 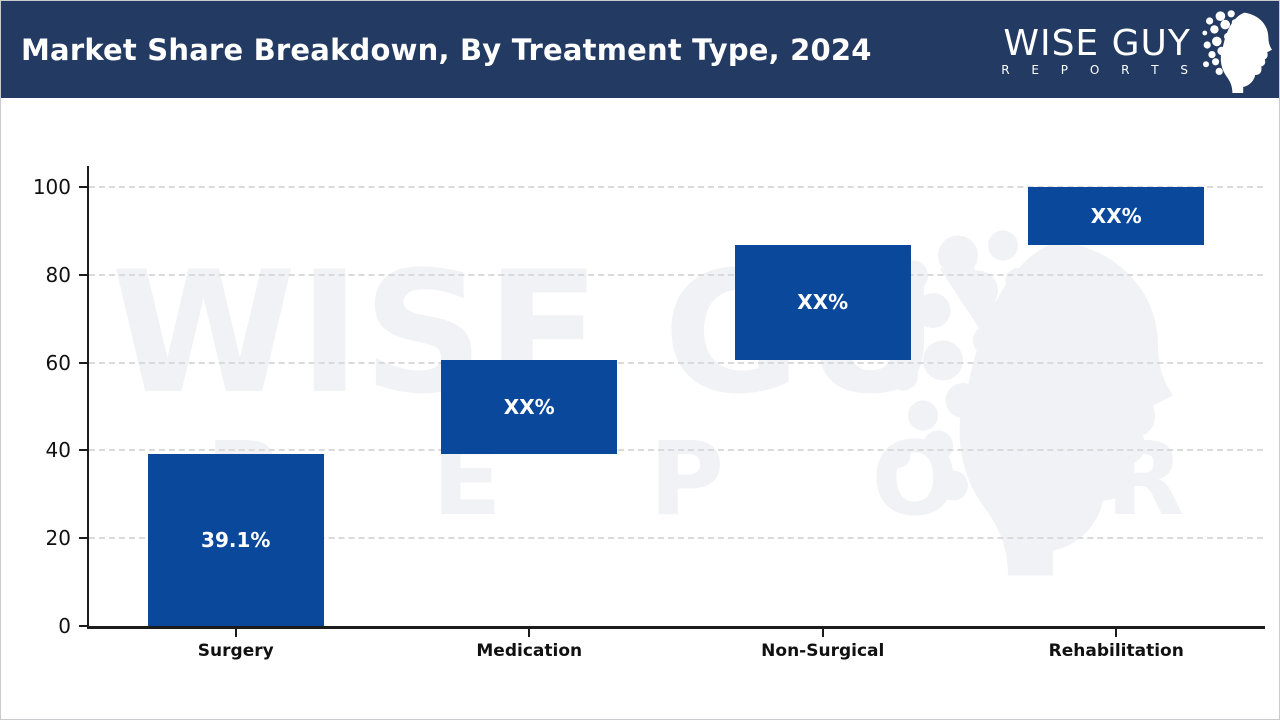 I want to click on logo-face-icon, so click(x=1236, y=51).